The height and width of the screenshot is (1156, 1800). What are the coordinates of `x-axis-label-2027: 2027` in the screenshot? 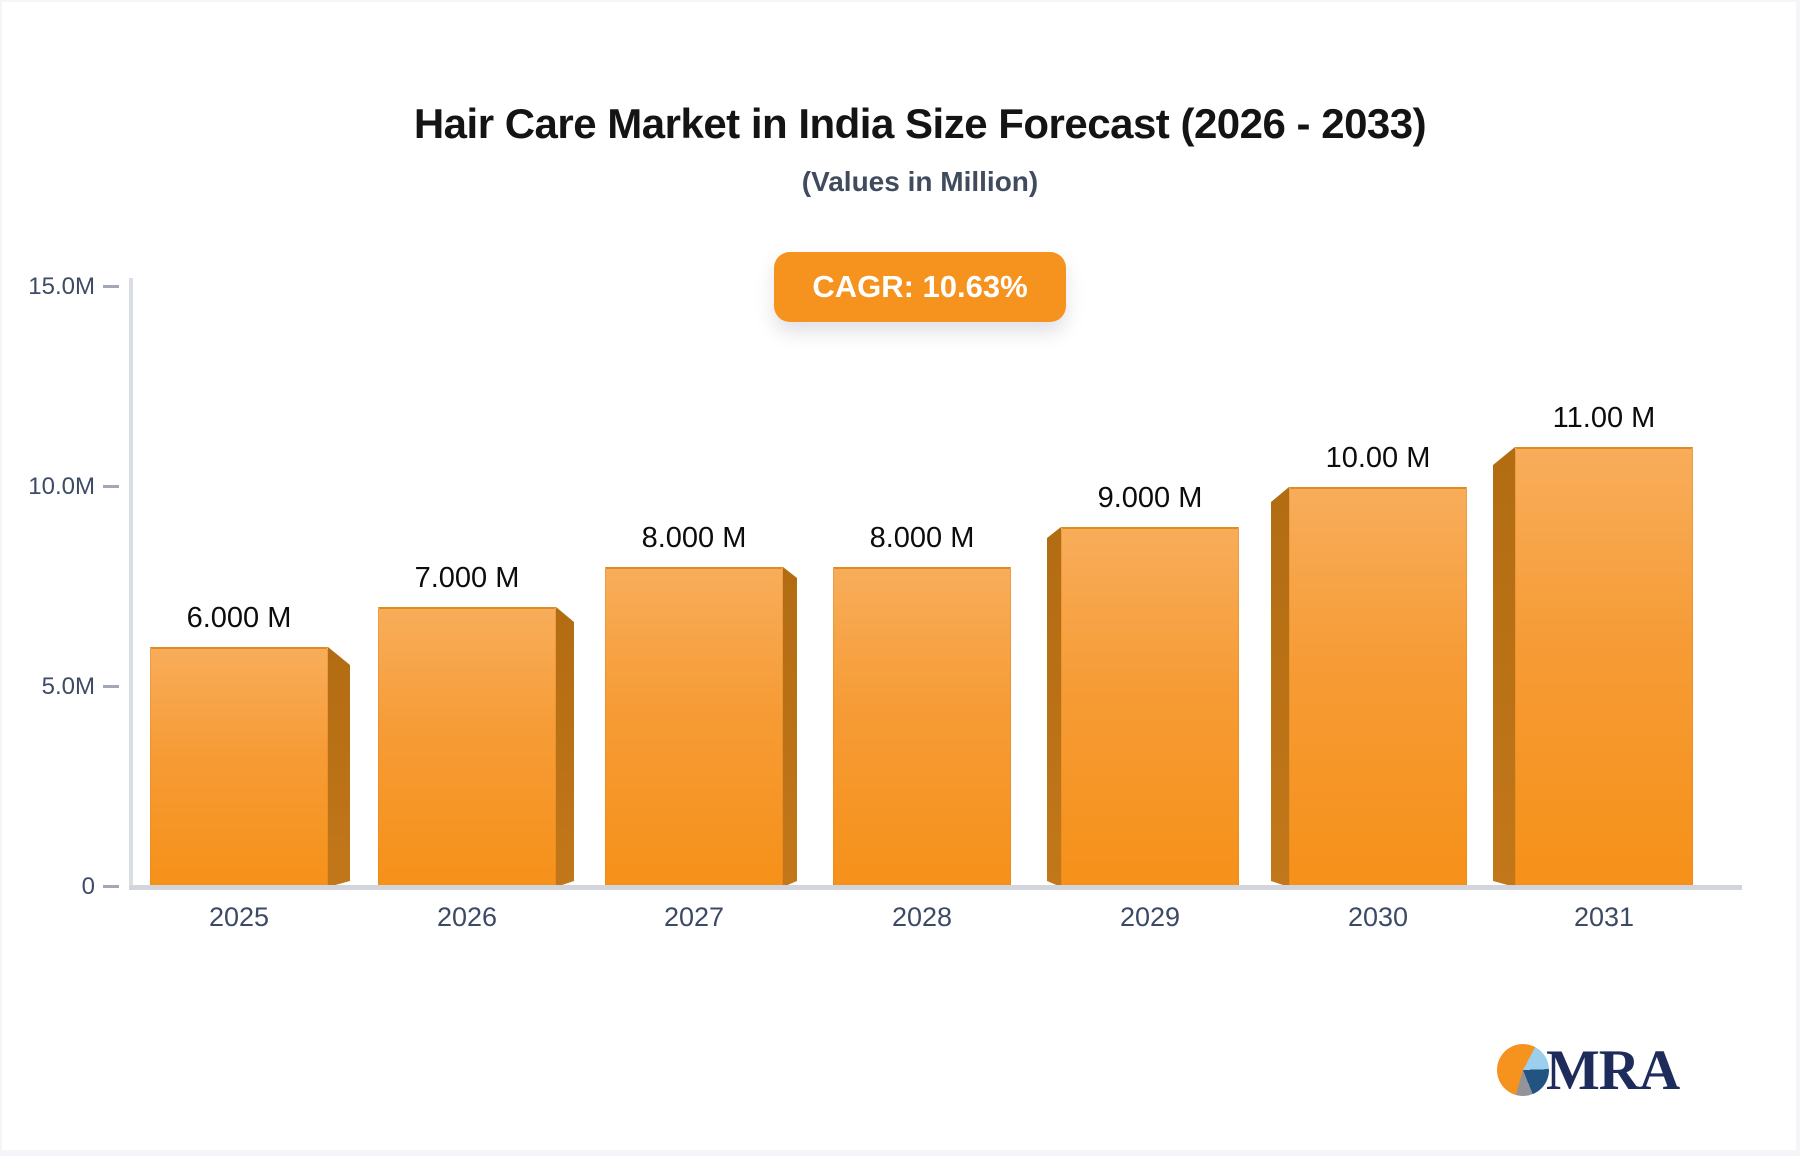 It's located at (694, 917).